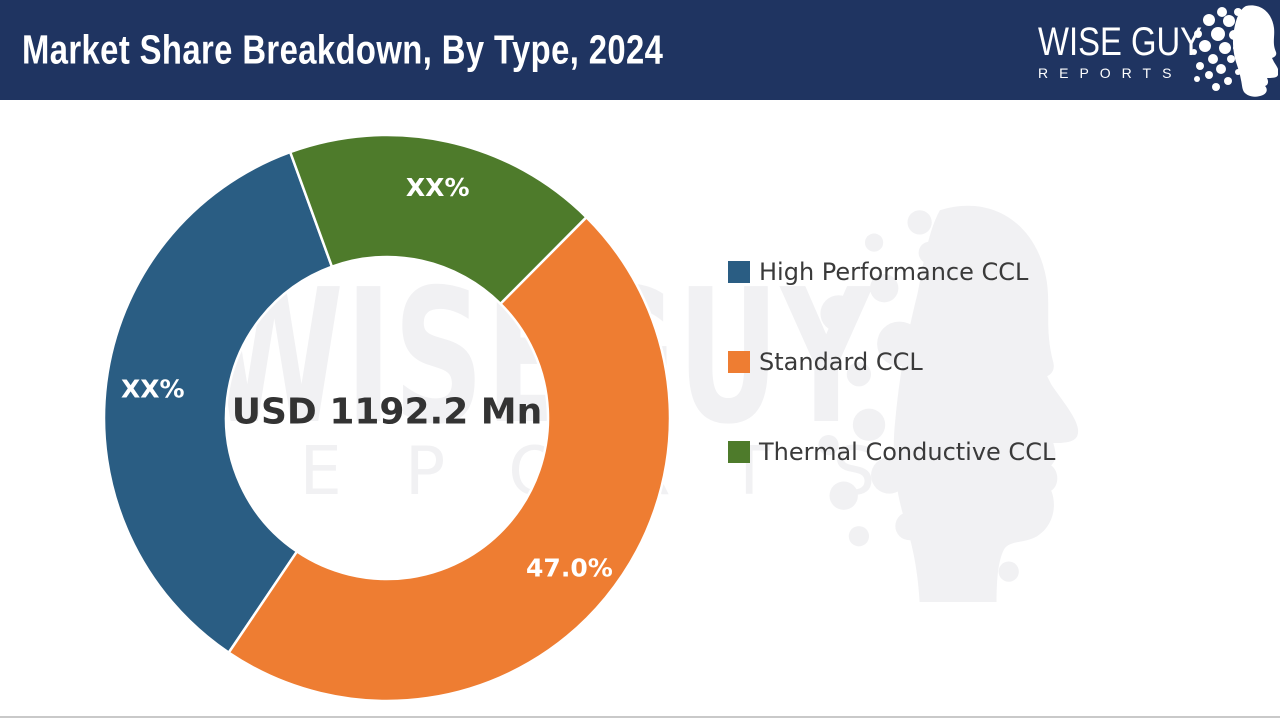 The image size is (1280, 720). Describe the element at coordinates (739, 452) in the screenshot. I see `legend-swatch-green` at that location.